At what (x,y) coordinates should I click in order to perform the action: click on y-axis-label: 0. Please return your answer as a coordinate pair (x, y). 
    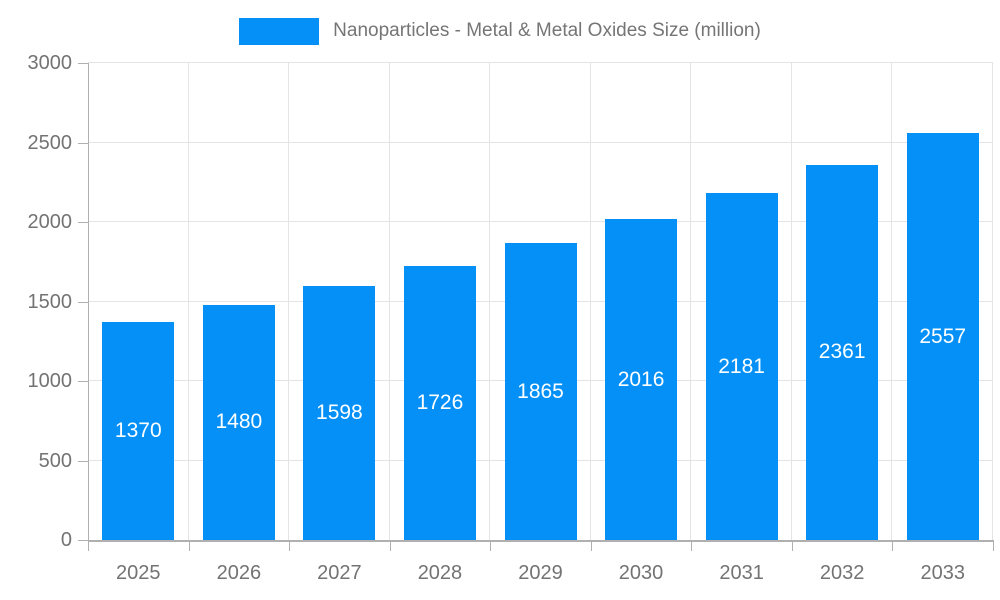
    Looking at the image, I should click on (66, 540).